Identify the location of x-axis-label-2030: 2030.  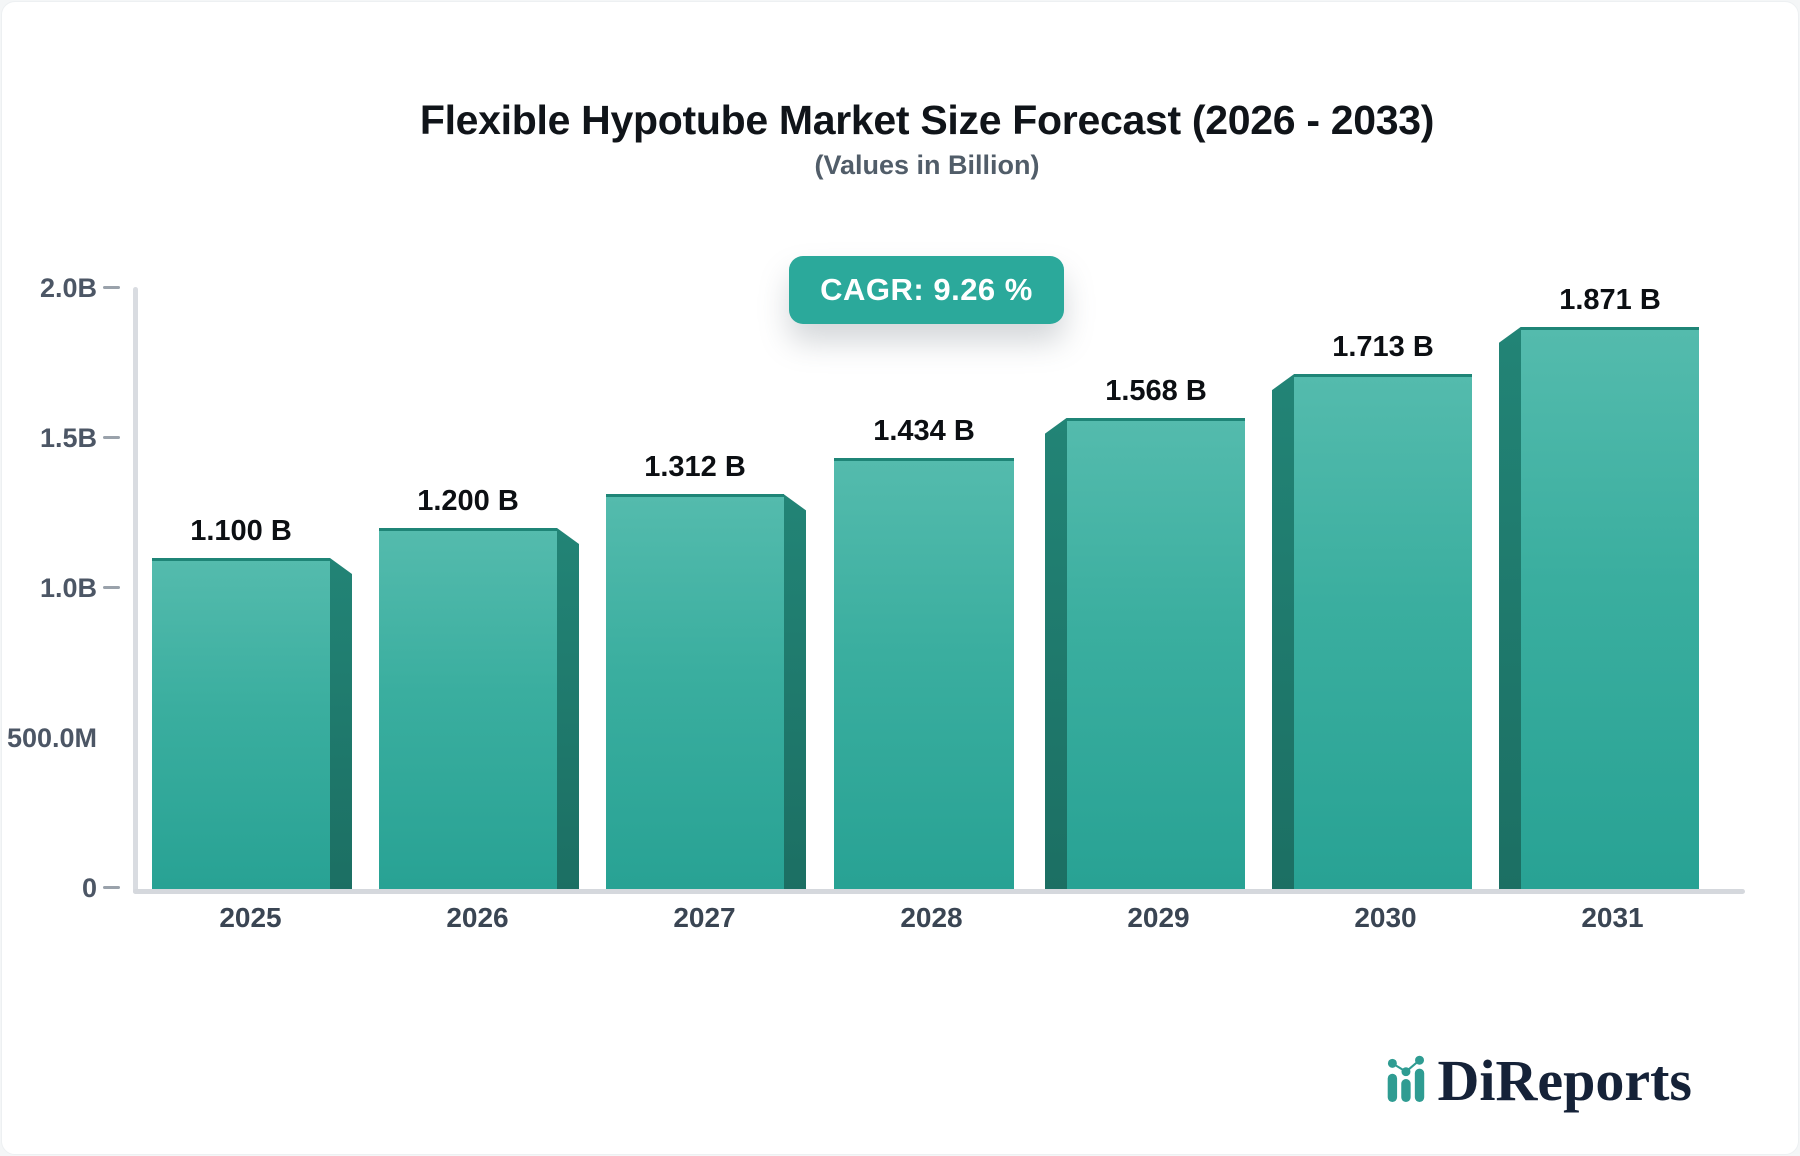
(1385, 917).